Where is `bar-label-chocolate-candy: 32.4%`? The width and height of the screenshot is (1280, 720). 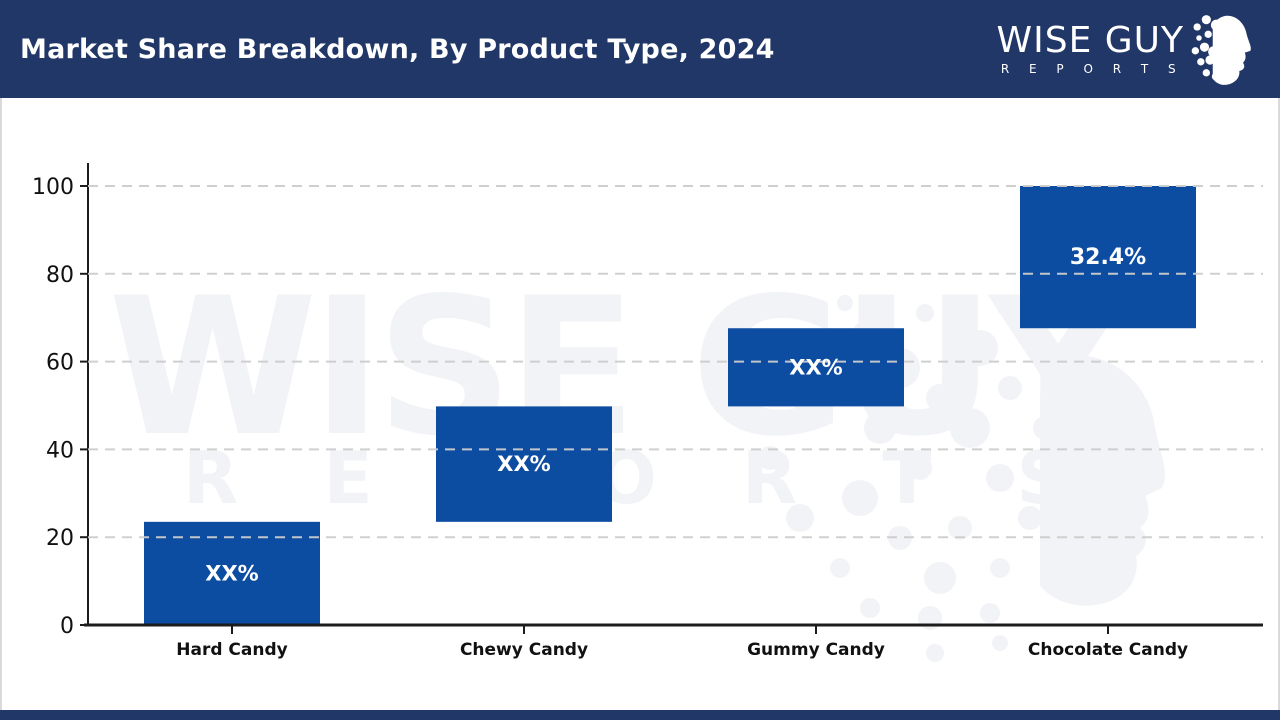
bar-label-chocolate-candy: 32.4% is located at coordinates (1108, 257).